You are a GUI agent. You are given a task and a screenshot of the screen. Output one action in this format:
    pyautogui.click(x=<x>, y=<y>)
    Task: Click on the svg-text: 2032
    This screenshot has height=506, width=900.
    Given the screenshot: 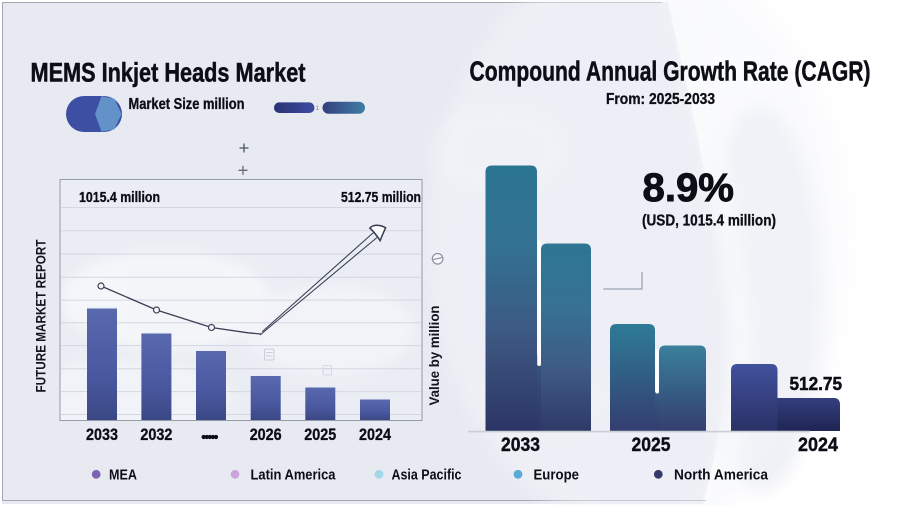 What is the action you would take?
    pyautogui.click(x=156, y=435)
    